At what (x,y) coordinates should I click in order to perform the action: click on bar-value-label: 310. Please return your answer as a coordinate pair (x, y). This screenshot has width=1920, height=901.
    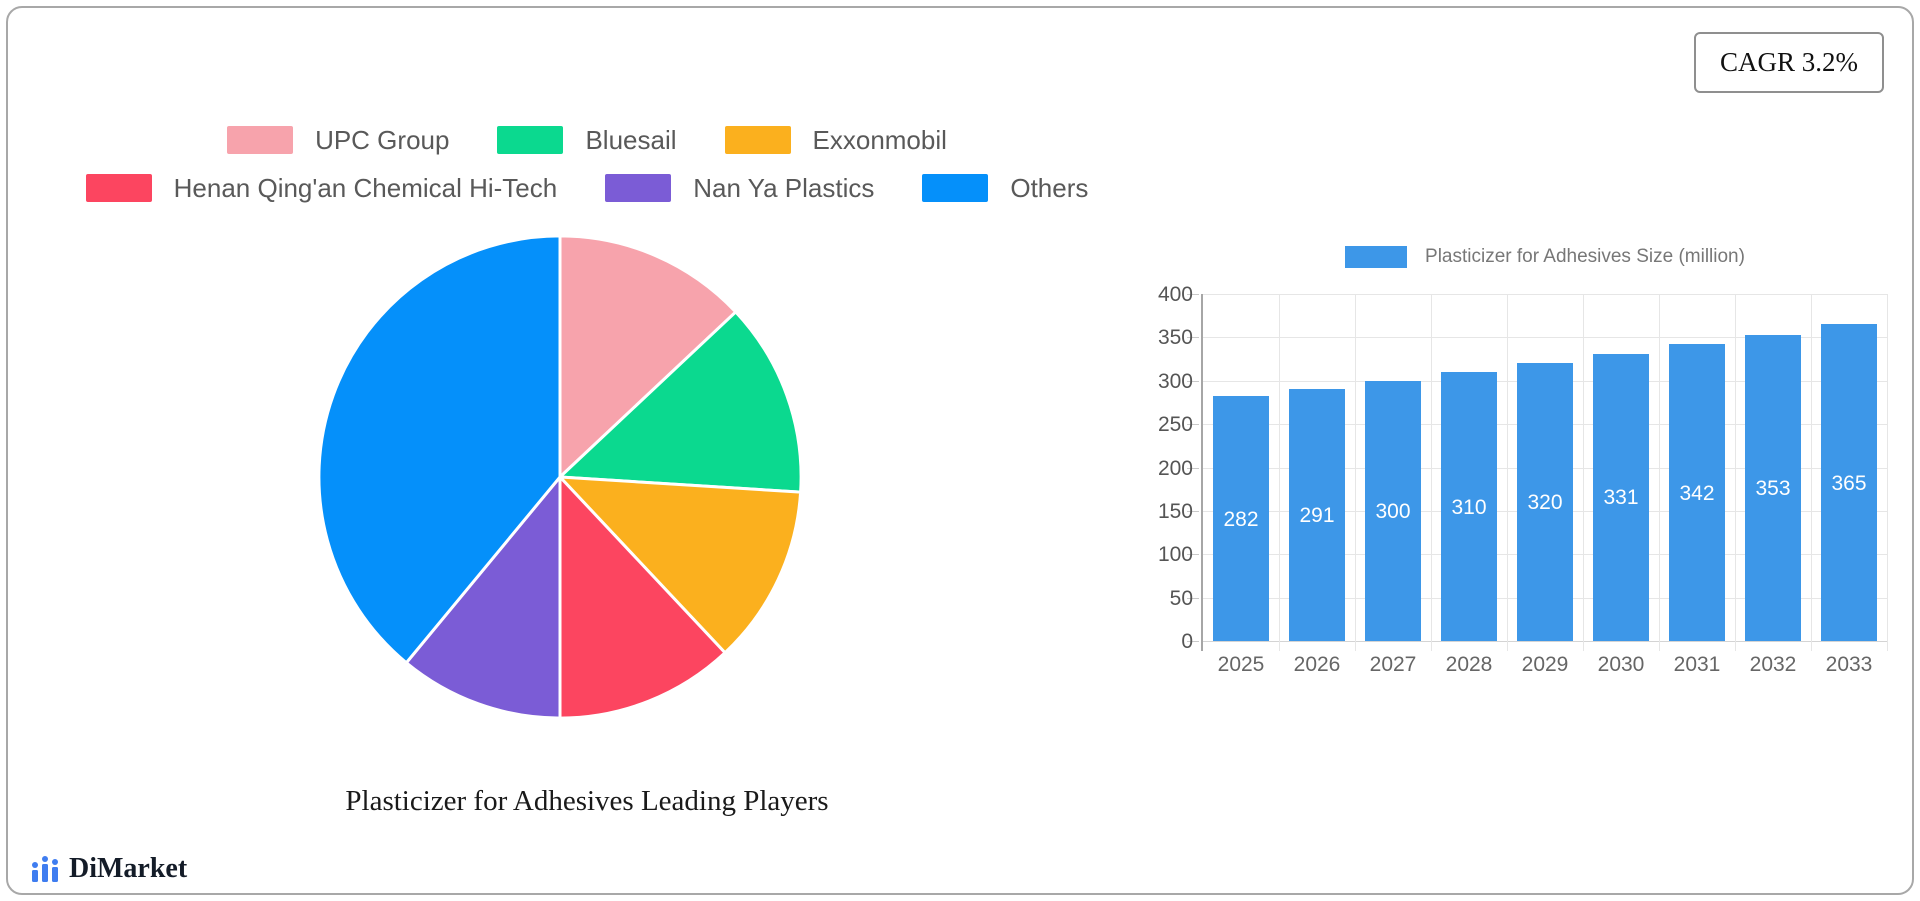
    Looking at the image, I should click on (1469, 507).